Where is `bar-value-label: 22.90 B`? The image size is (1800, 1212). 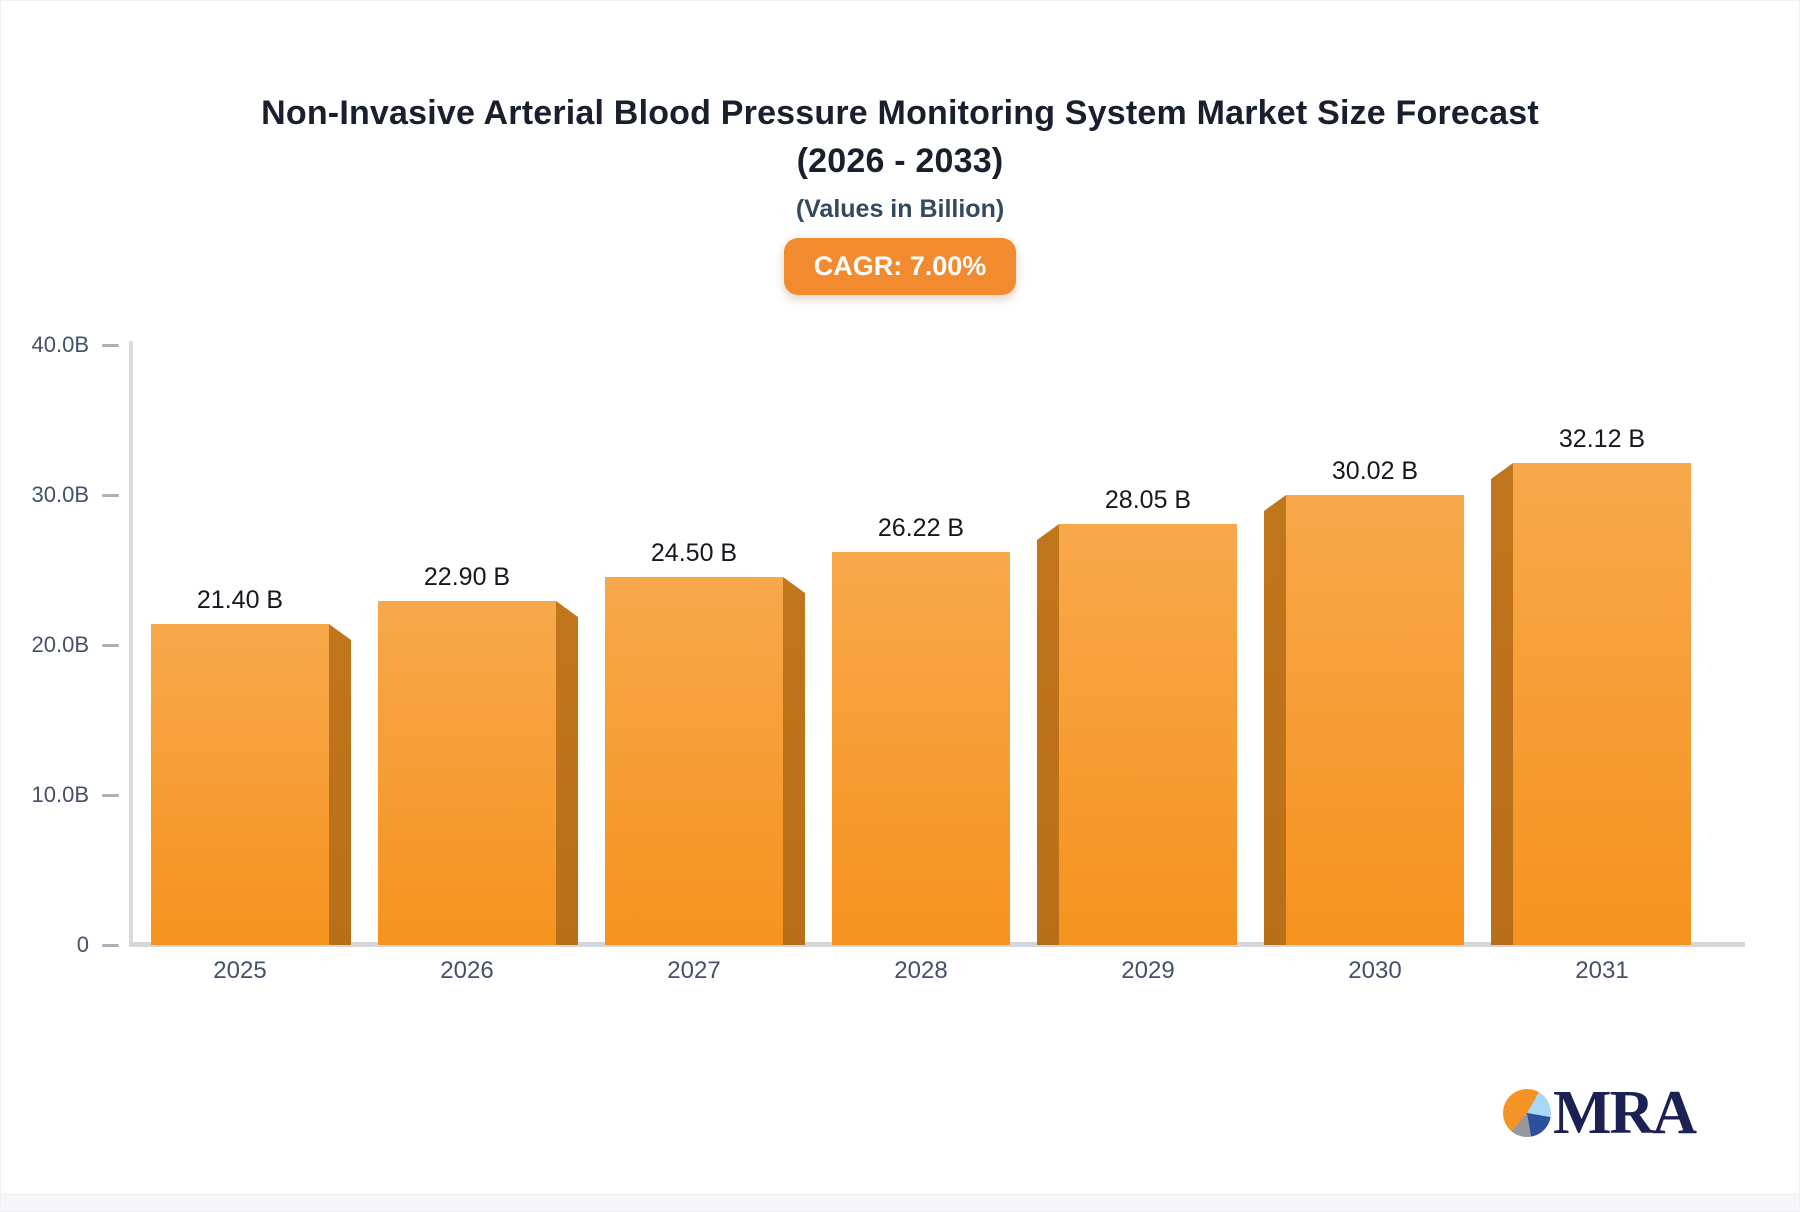 bar-value-label: 22.90 B is located at coordinates (467, 577).